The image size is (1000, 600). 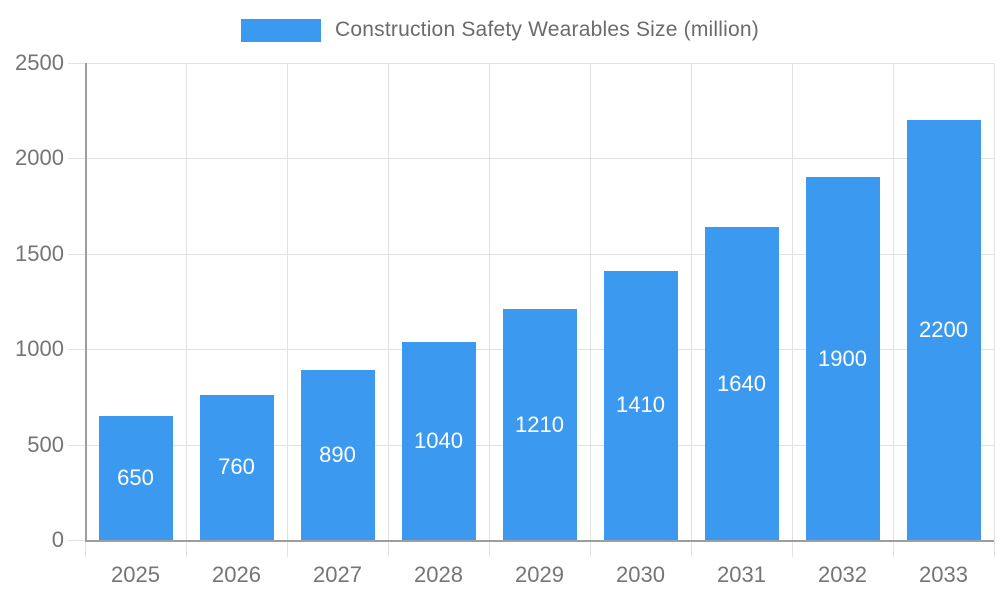 I want to click on x-tick-label: 2032, so click(x=842, y=574).